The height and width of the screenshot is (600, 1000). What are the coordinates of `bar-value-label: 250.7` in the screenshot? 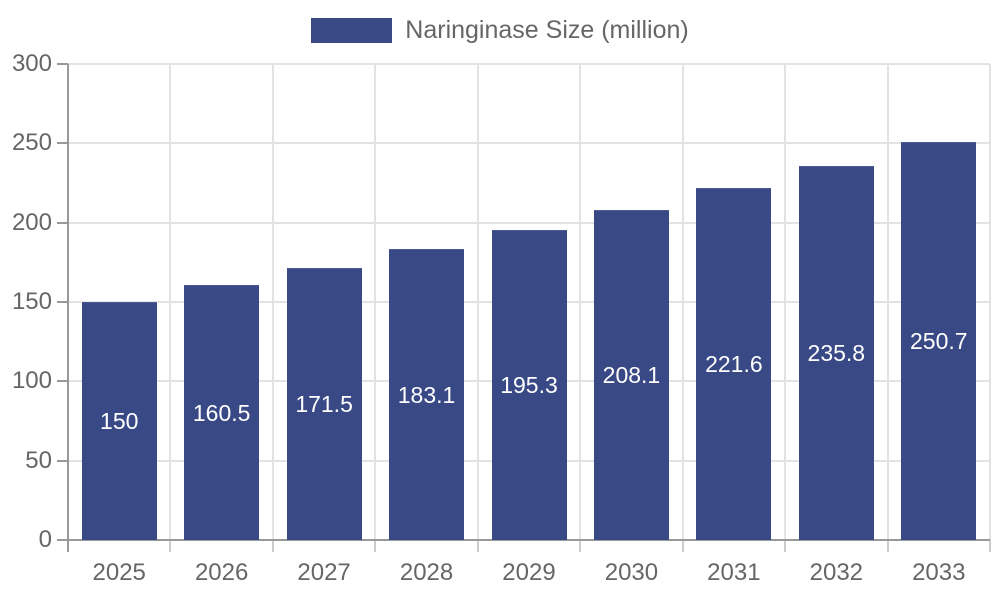 It's located at (938, 341).